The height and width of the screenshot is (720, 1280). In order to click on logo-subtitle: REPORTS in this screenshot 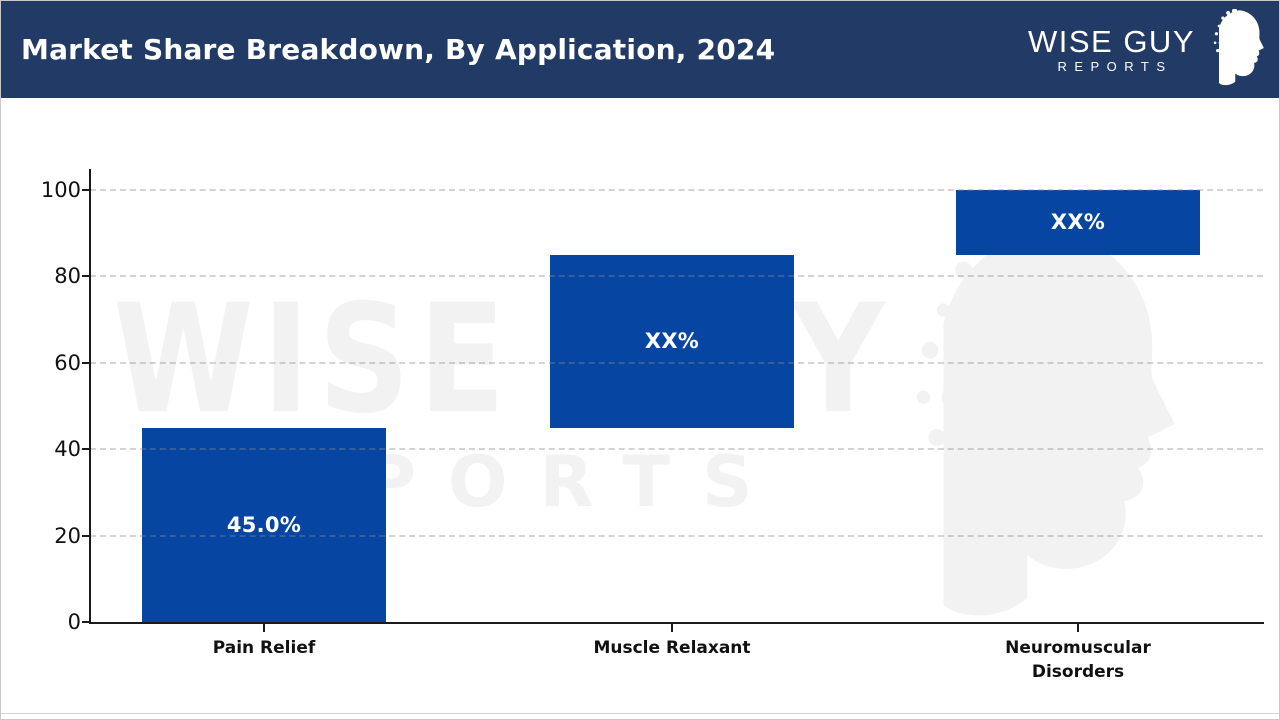, I will do `click(1115, 66)`.